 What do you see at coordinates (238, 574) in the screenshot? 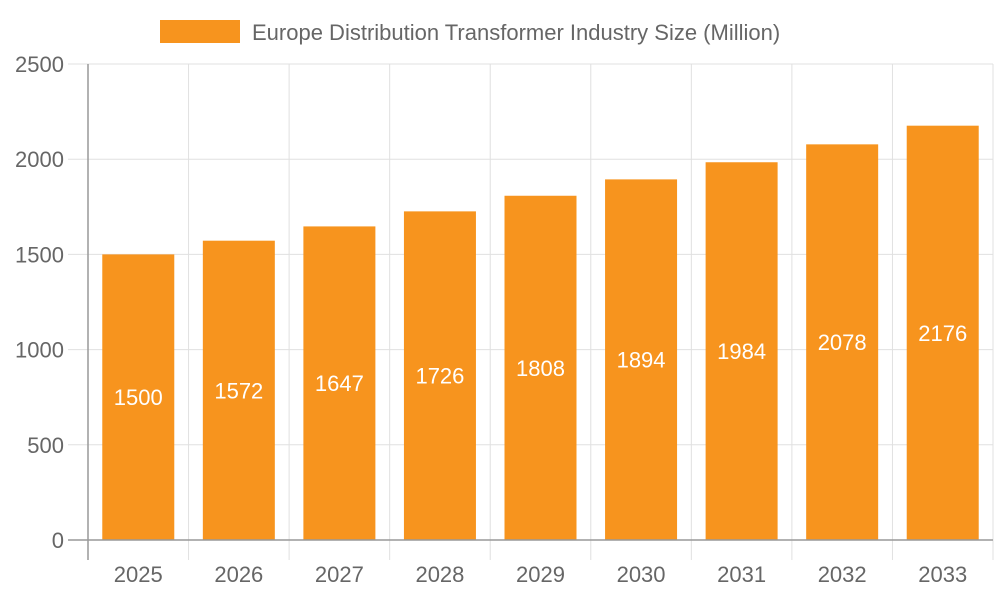
I see `x-tick-label: 2026` at bounding box center [238, 574].